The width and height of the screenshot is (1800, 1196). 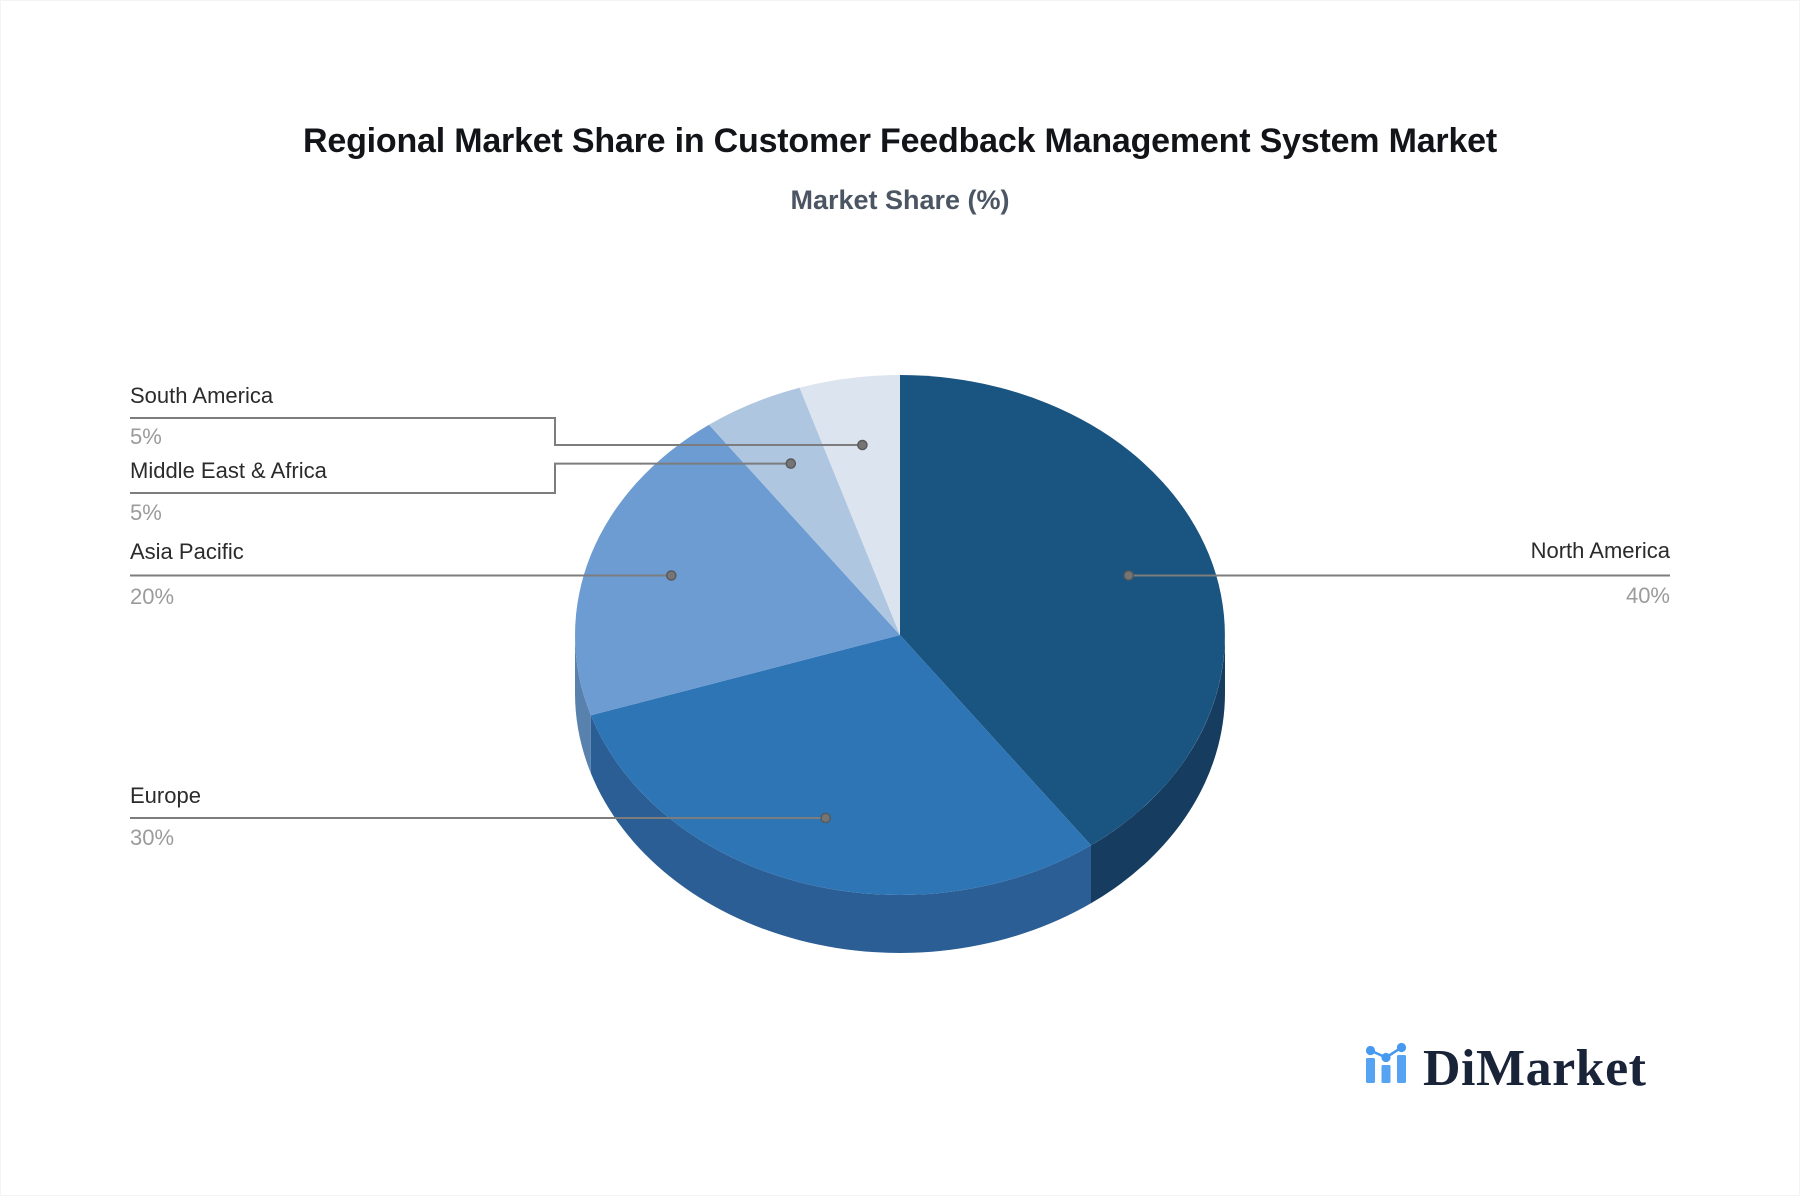 I want to click on callout-label-north-america: North America, so click(x=1600, y=550).